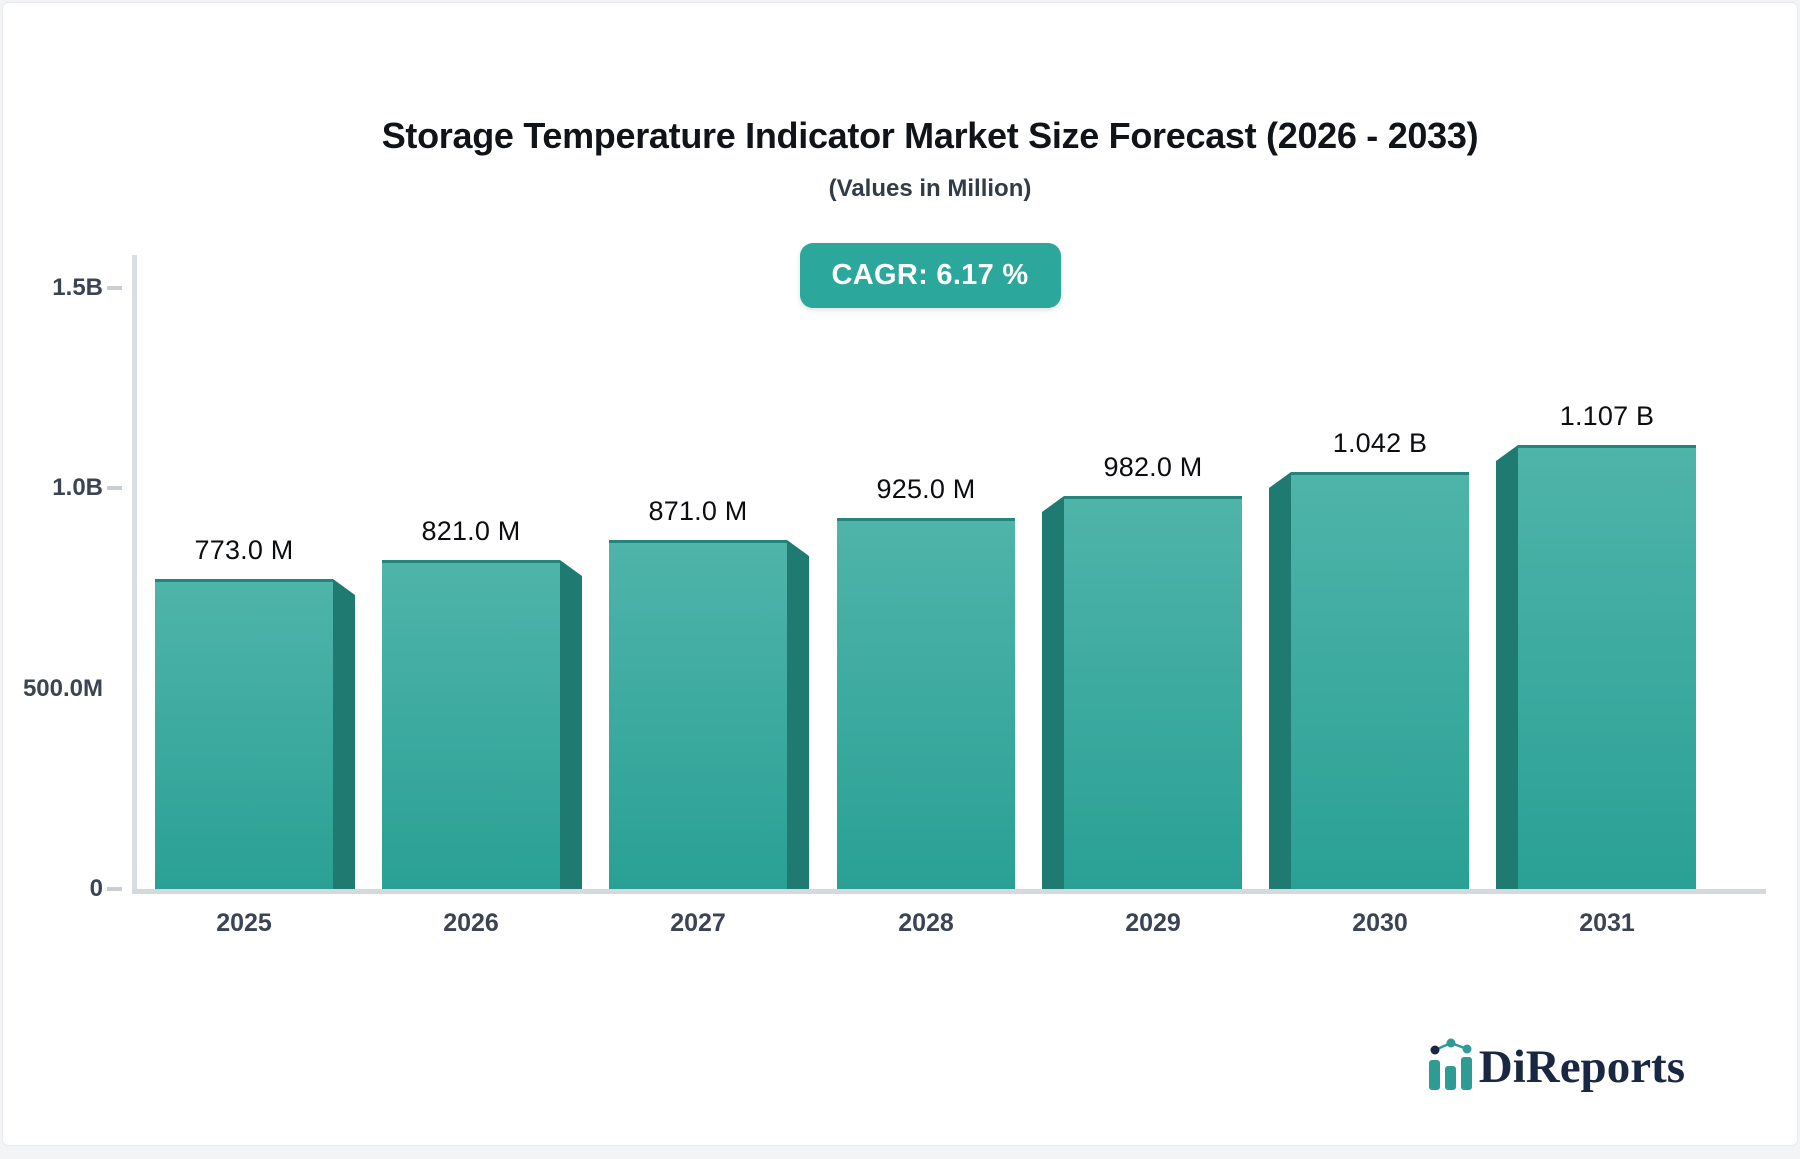 This screenshot has height=1159, width=1800. I want to click on logo-text: DiReports, so click(1581, 1067).